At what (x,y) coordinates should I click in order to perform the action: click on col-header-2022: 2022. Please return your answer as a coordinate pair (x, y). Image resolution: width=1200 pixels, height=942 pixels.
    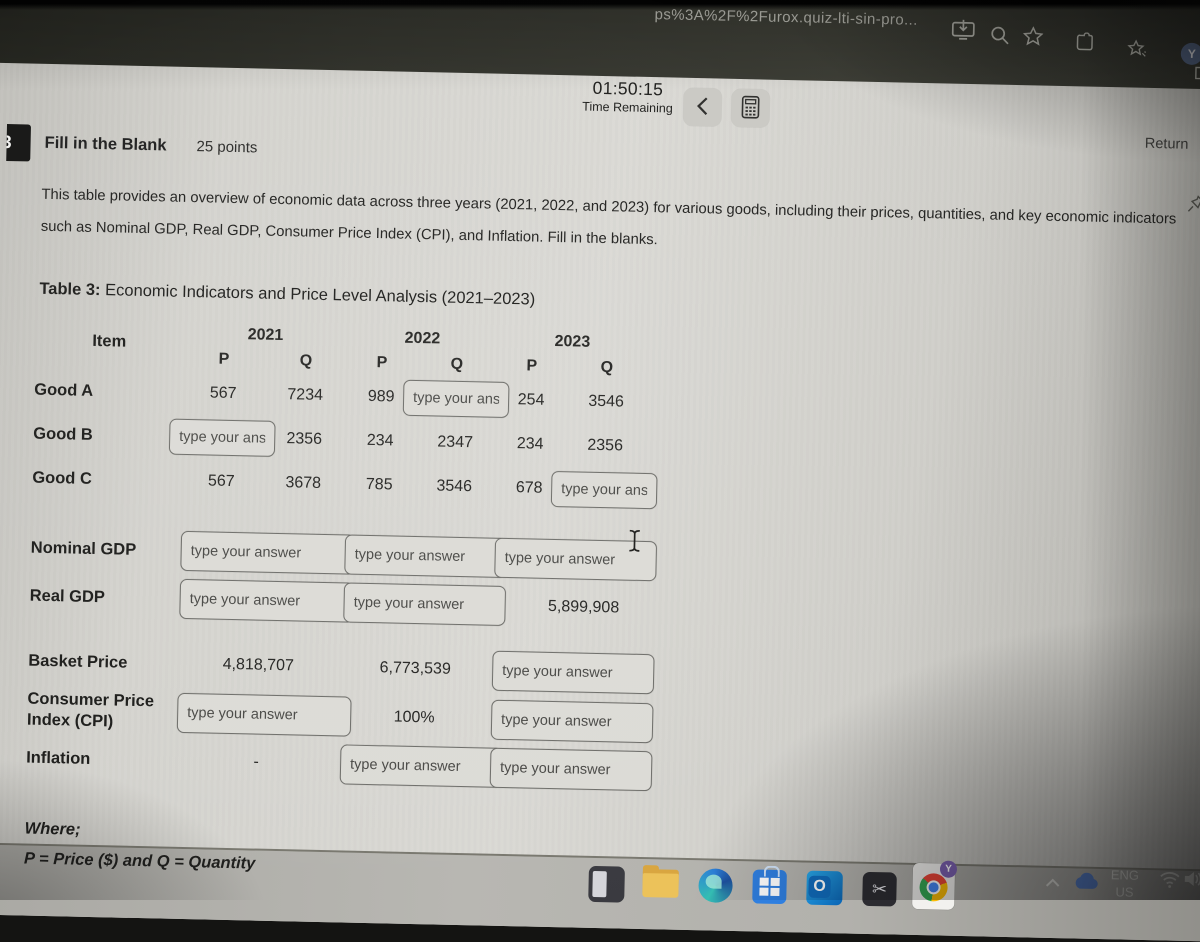
    Looking at the image, I should click on (422, 338).